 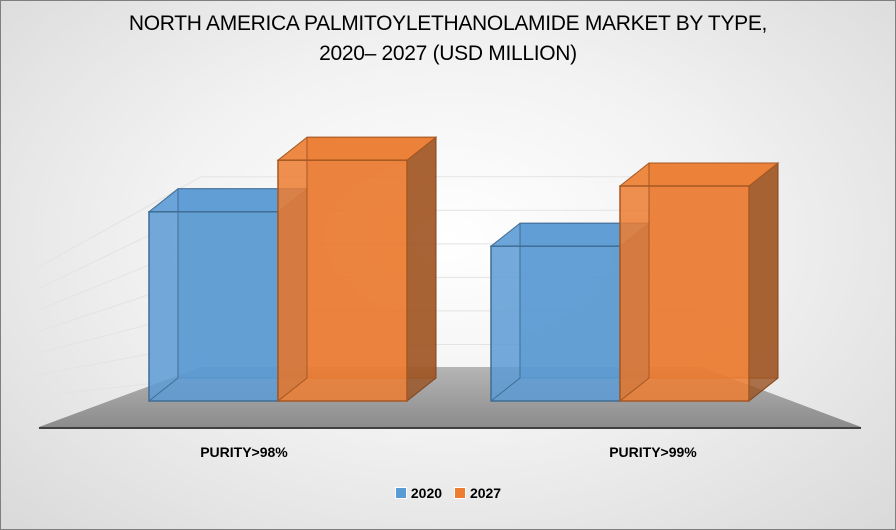 What do you see at coordinates (448, 493) in the screenshot?
I see `legend: 2020 2027` at bounding box center [448, 493].